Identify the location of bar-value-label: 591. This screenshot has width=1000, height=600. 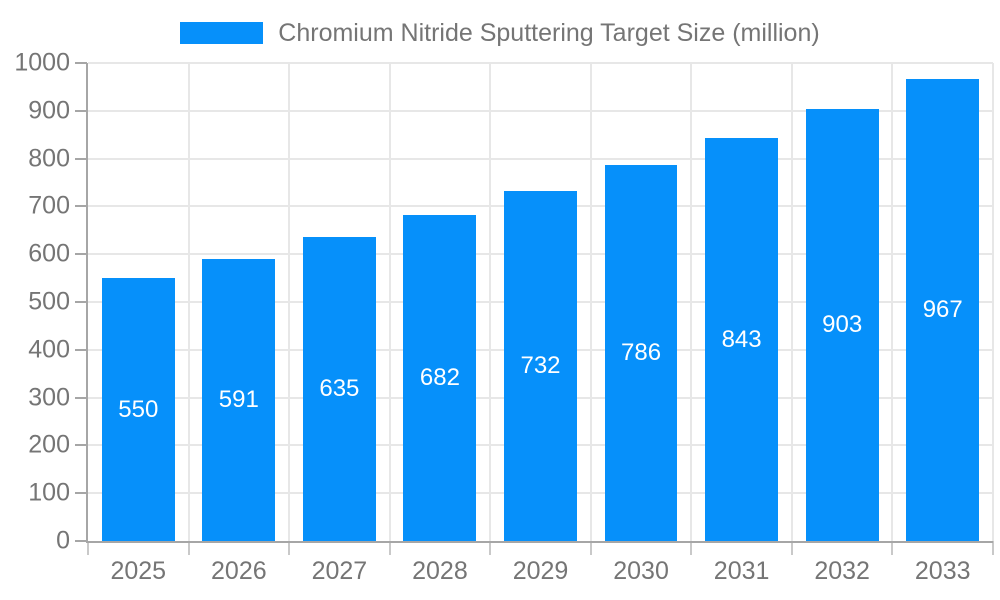
(238, 399).